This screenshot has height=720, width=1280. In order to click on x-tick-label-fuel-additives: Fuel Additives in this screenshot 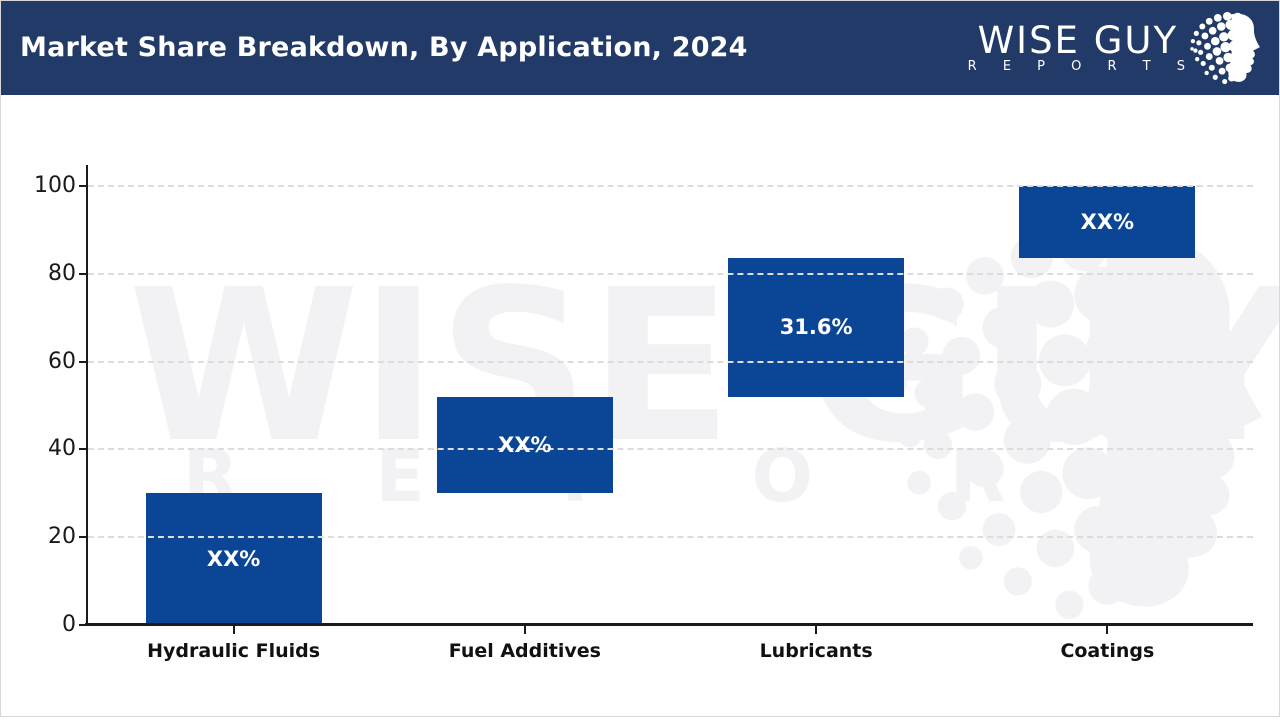, I will do `click(524, 651)`.